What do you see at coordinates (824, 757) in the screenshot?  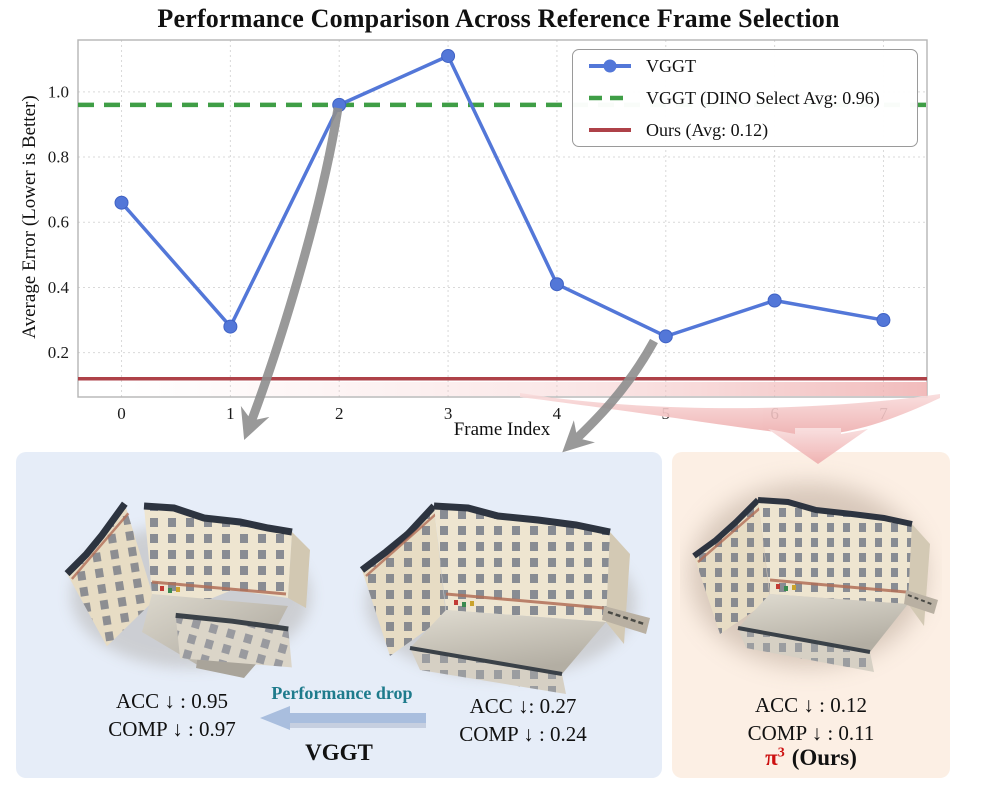 I see `ours-suffix: (Ours)` at bounding box center [824, 757].